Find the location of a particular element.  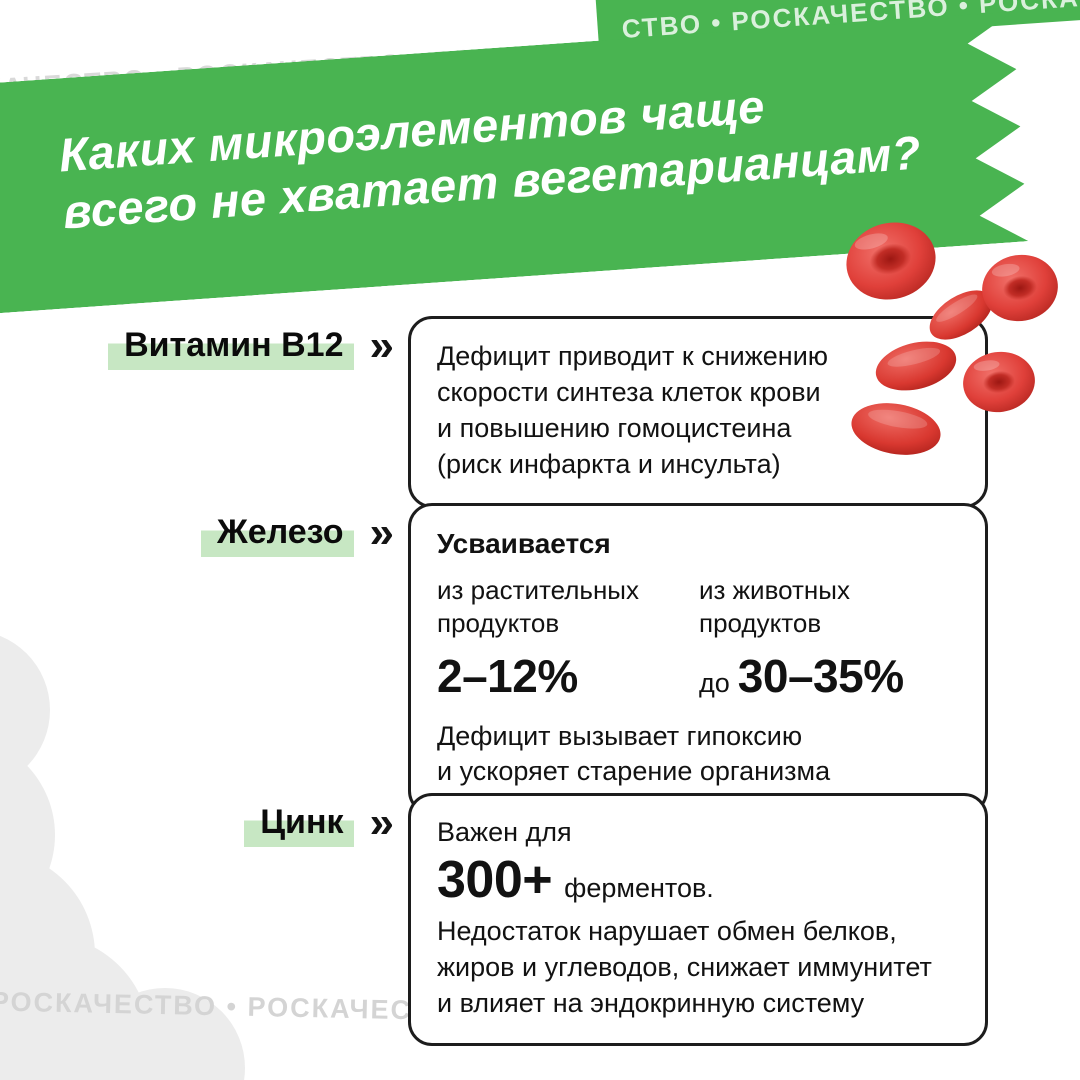

label-iron: Железо is located at coordinates (277, 534).